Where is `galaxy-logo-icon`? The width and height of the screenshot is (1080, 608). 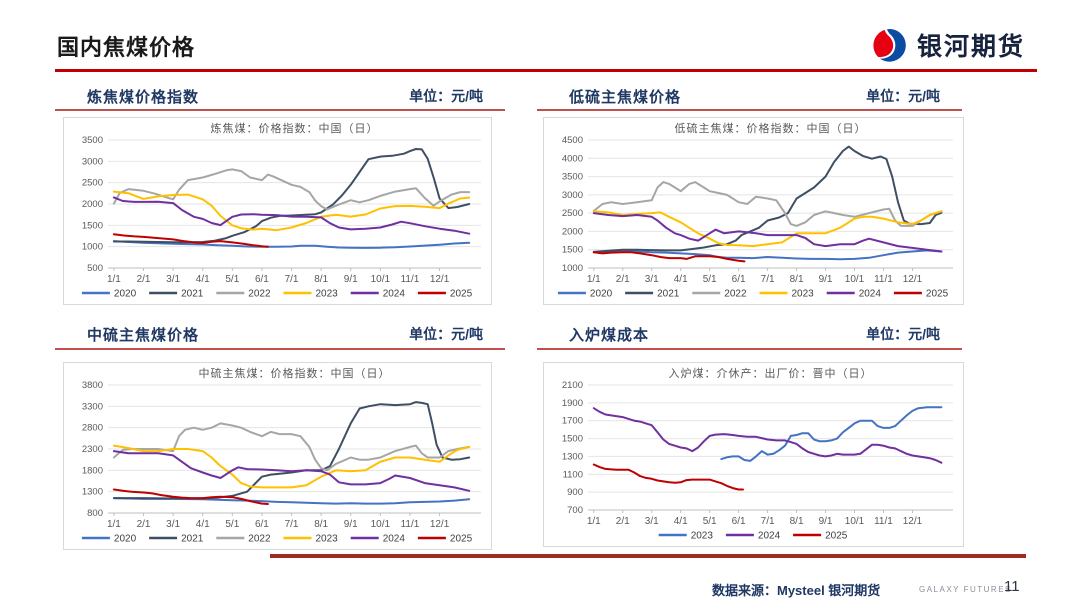
galaxy-logo-icon is located at coordinates (890, 45).